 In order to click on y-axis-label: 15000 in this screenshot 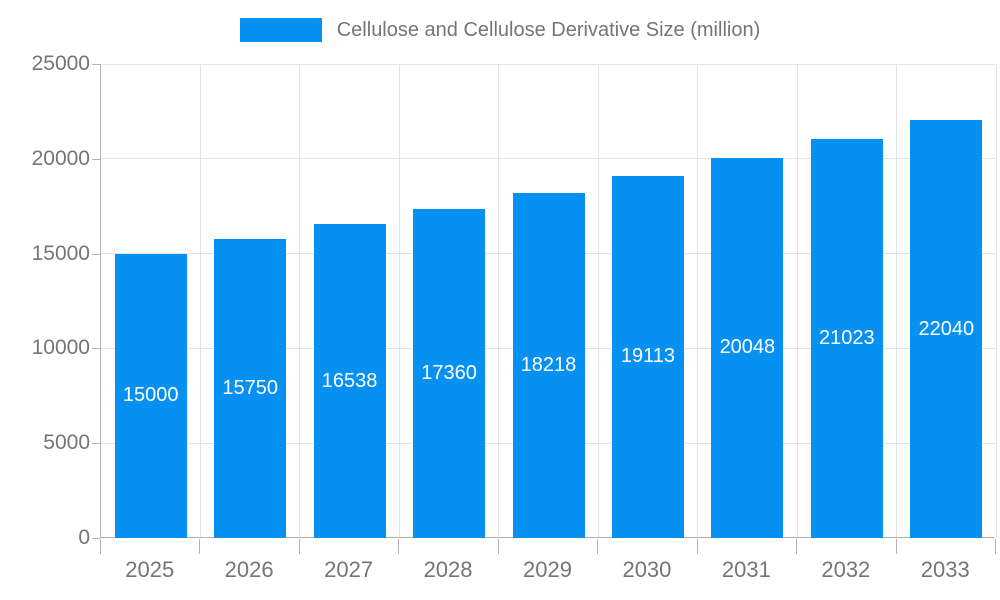, I will do `click(60, 253)`.